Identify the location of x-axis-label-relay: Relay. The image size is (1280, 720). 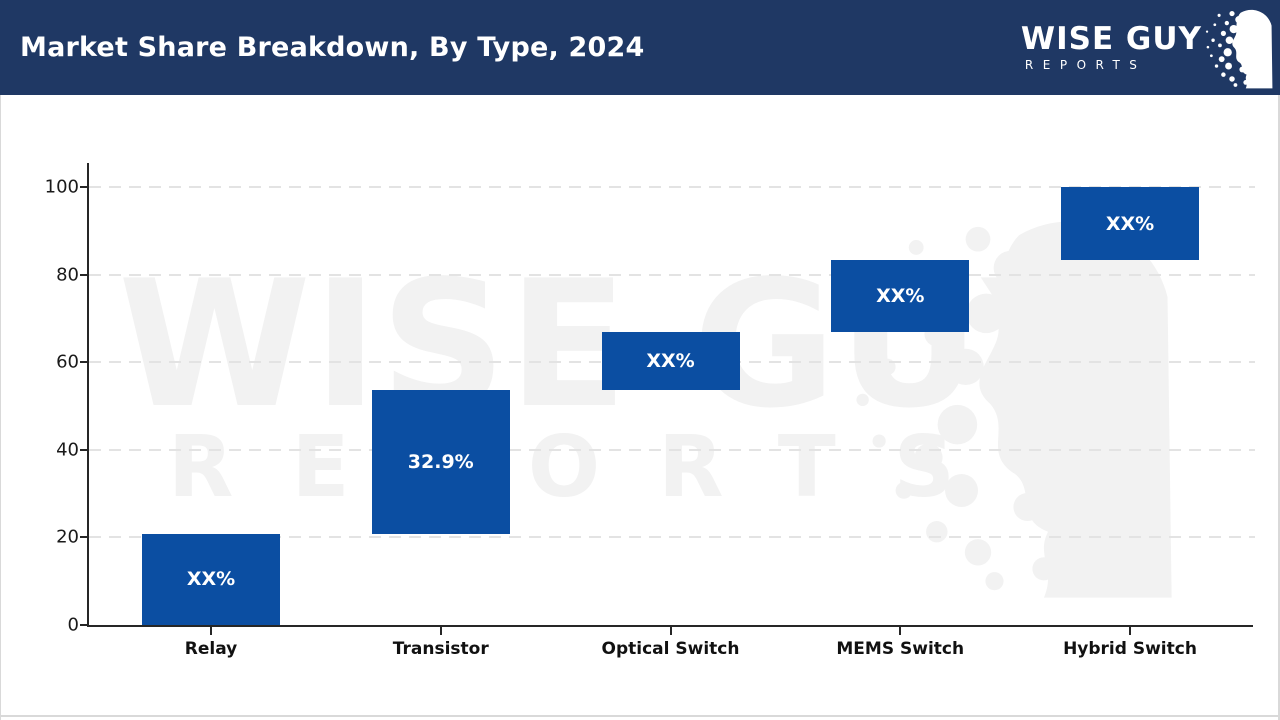
(211, 649).